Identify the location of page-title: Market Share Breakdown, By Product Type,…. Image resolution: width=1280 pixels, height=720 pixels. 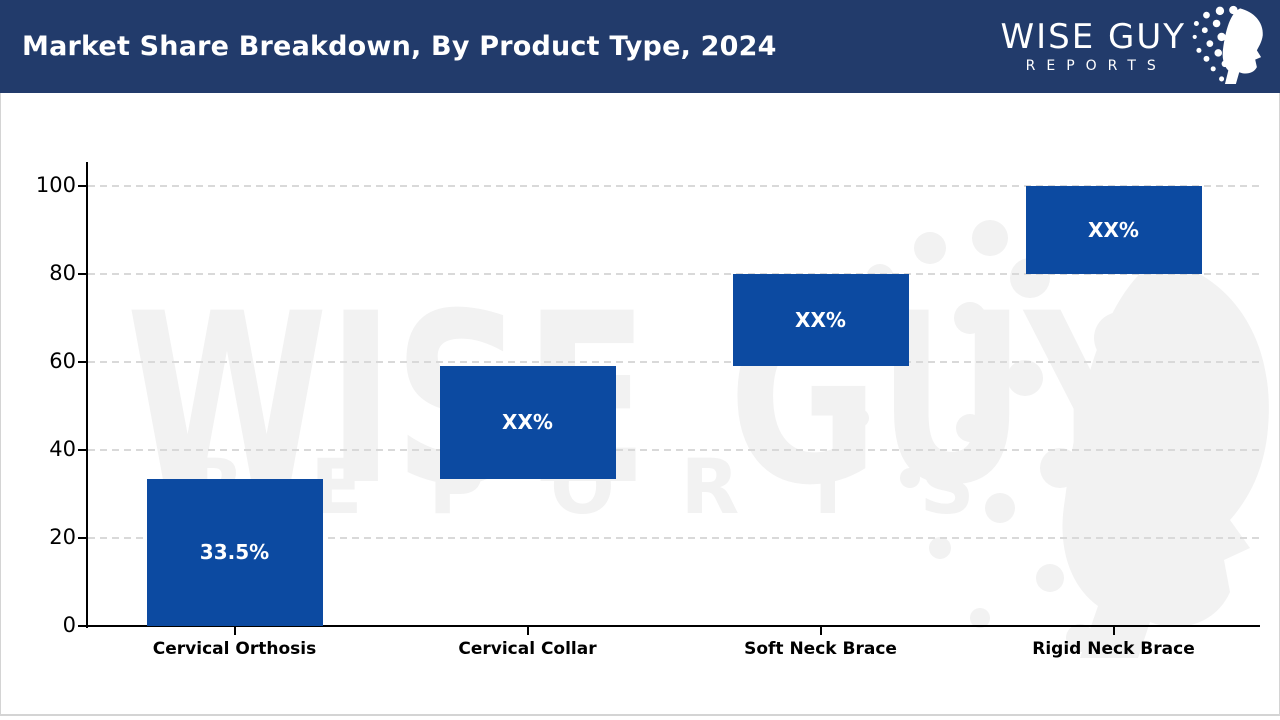
(399, 46).